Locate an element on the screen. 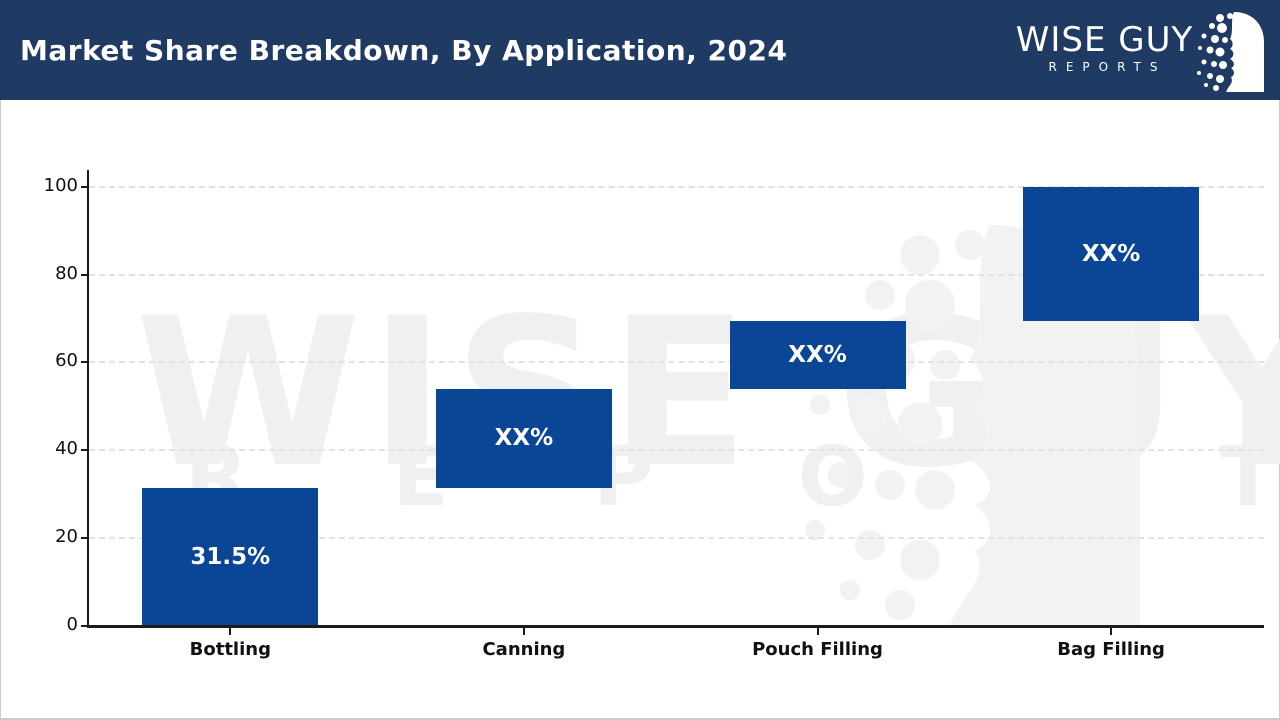  y-axis-tick-label: 20 is located at coordinates (66, 537).